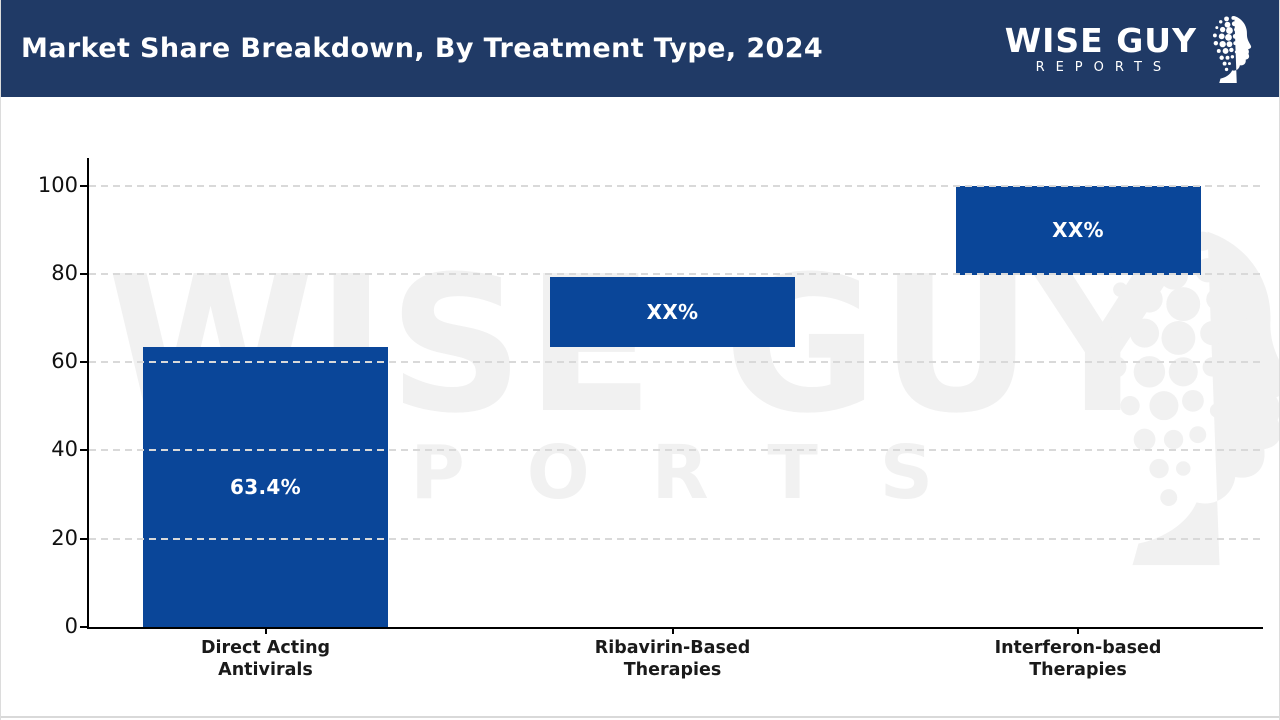  Describe the element at coordinates (675, 628) in the screenshot. I see `x-axis-line` at that location.